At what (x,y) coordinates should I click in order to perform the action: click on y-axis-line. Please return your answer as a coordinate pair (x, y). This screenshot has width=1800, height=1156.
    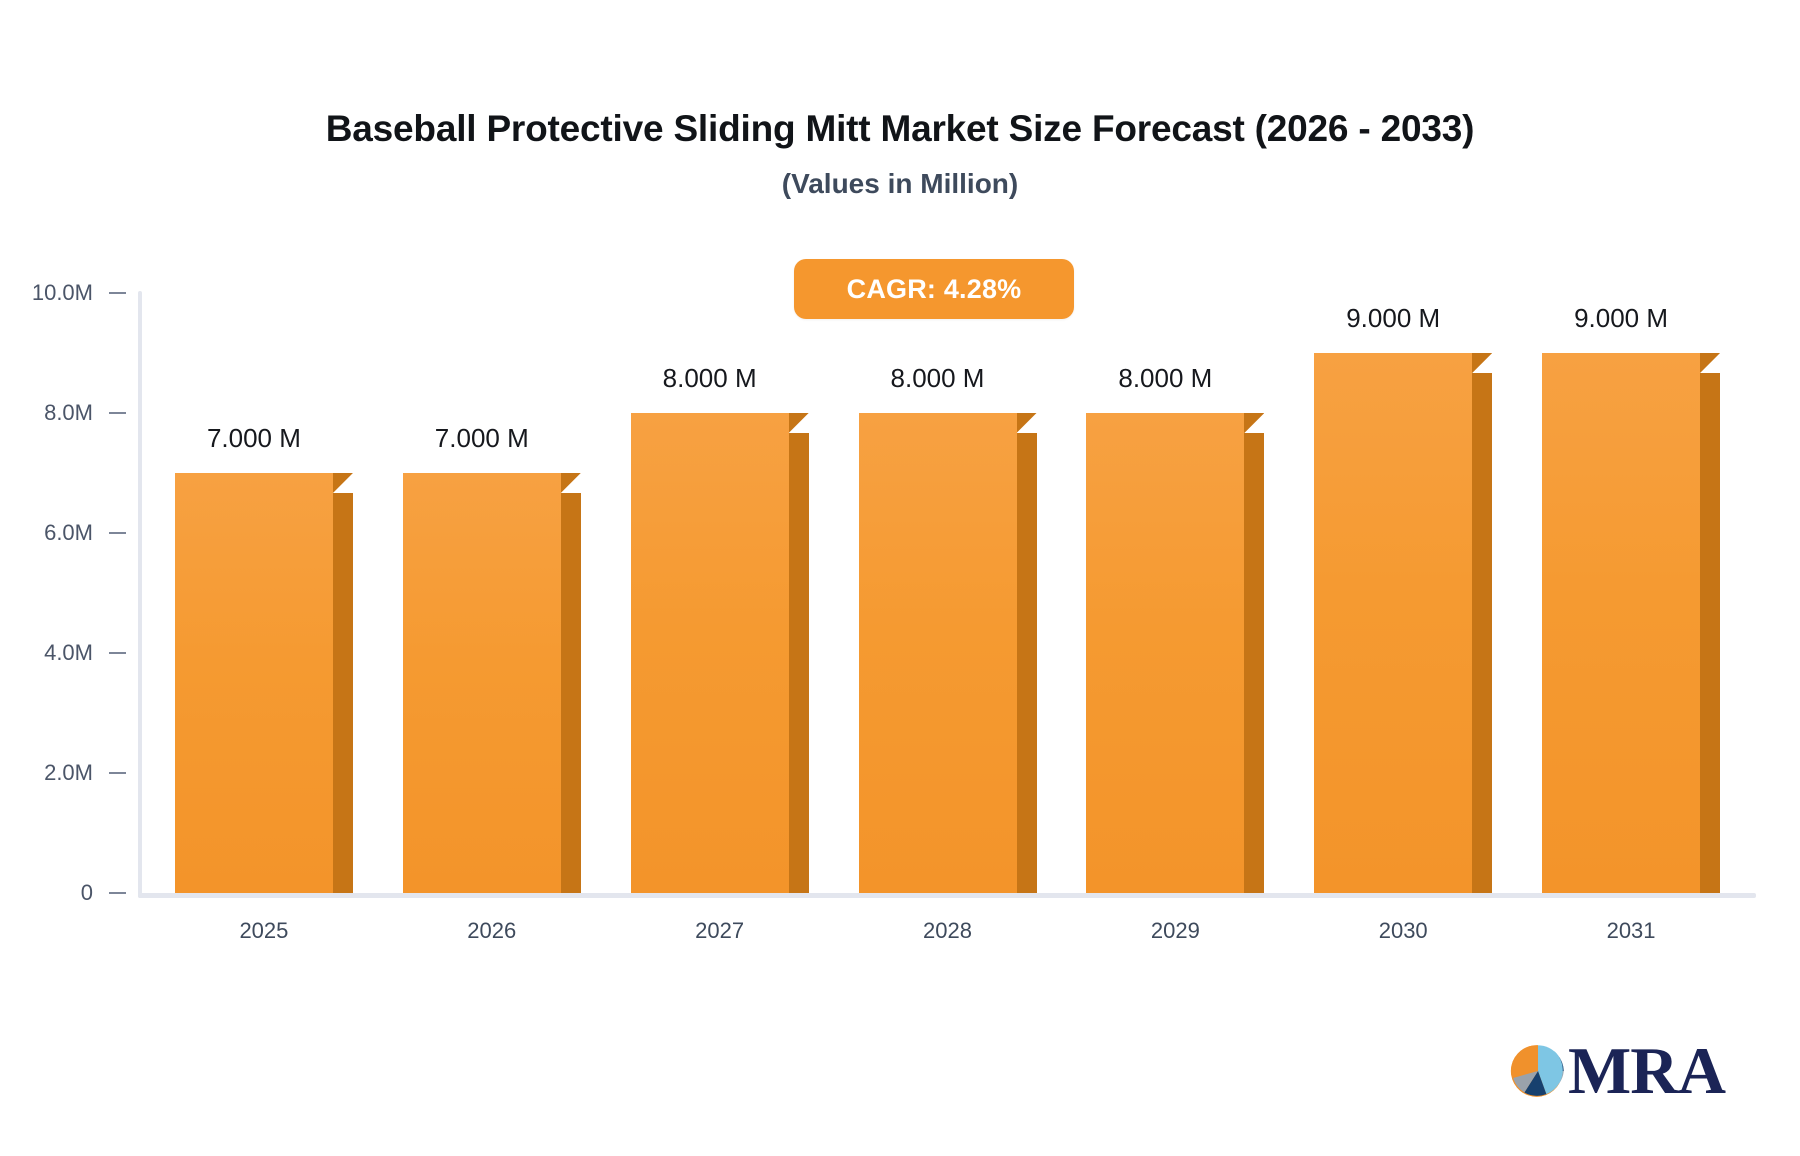
    Looking at the image, I should click on (140, 594).